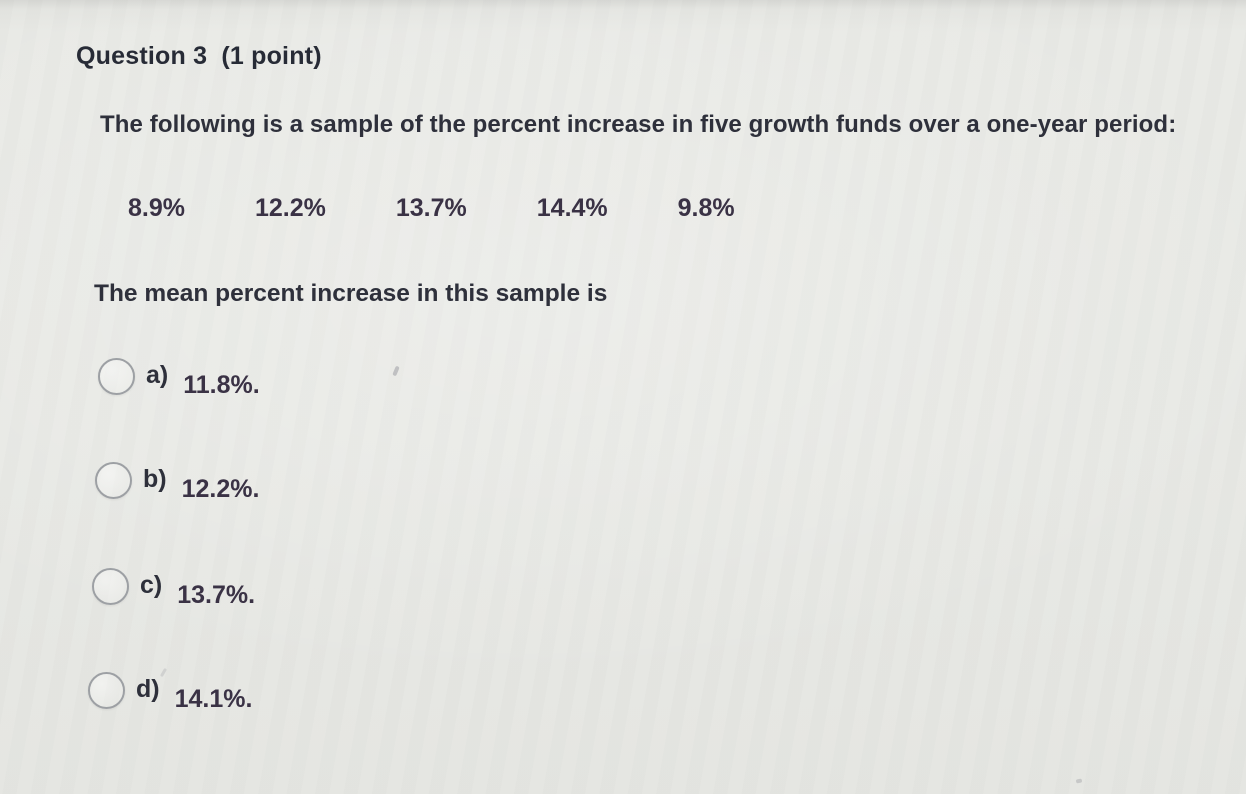 This screenshot has height=794, width=1246. What do you see at coordinates (106, 690) in the screenshot?
I see `radio-button-d` at bounding box center [106, 690].